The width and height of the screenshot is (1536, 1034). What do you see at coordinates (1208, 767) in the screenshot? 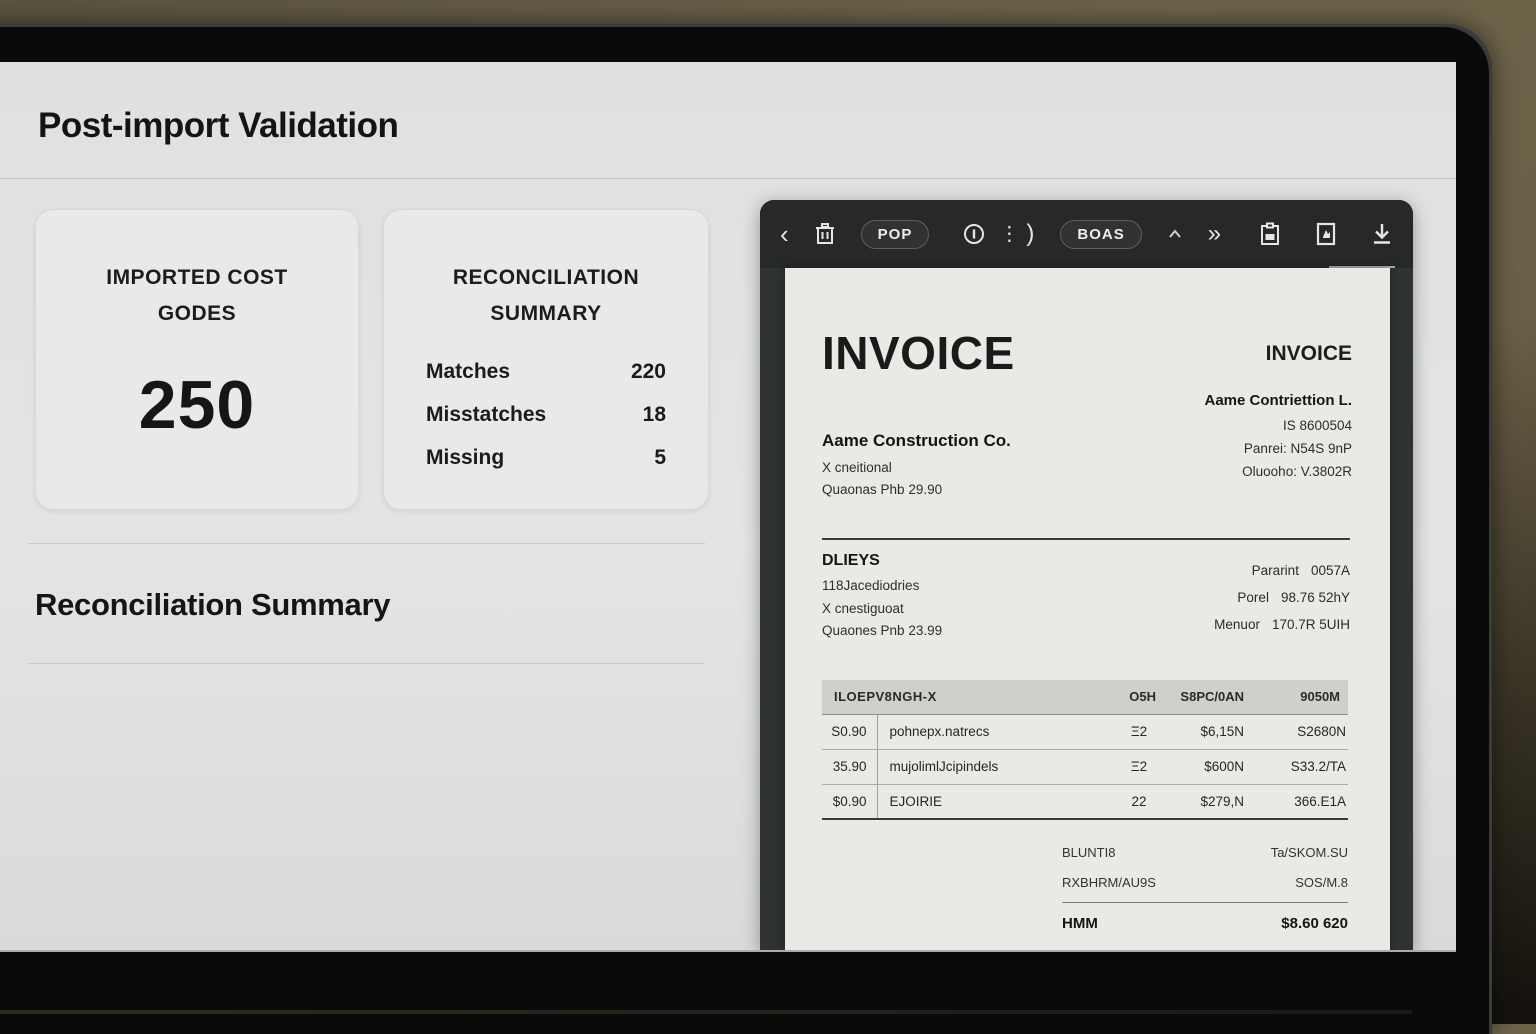
I see `cell-price: $600N` at bounding box center [1208, 767].